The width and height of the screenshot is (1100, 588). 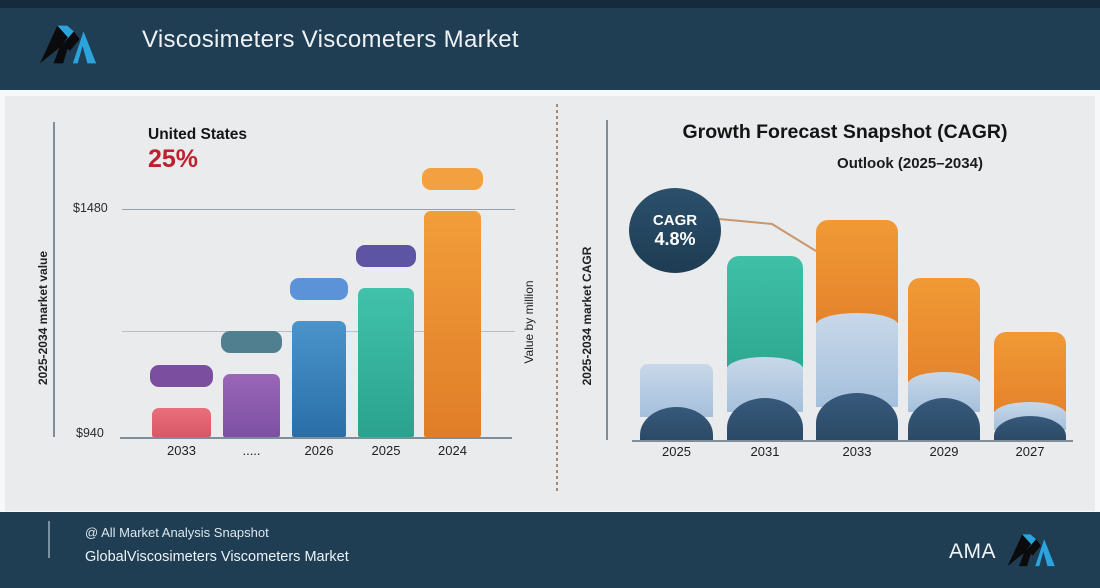 What do you see at coordinates (49, 539) in the screenshot?
I see `footer-separator-line` at bounding box center [49, 539].